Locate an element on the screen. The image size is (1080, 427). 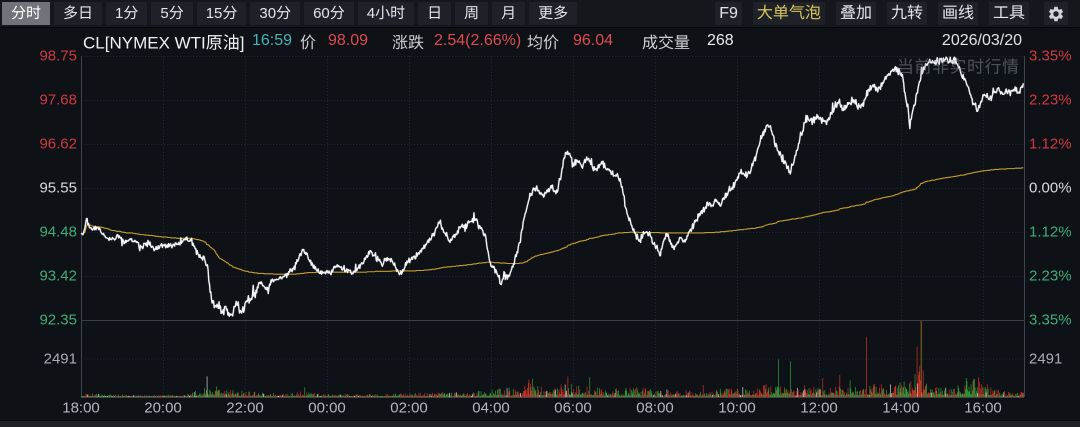
tab-period-3: 5分 is located at coordinates (172, 13).